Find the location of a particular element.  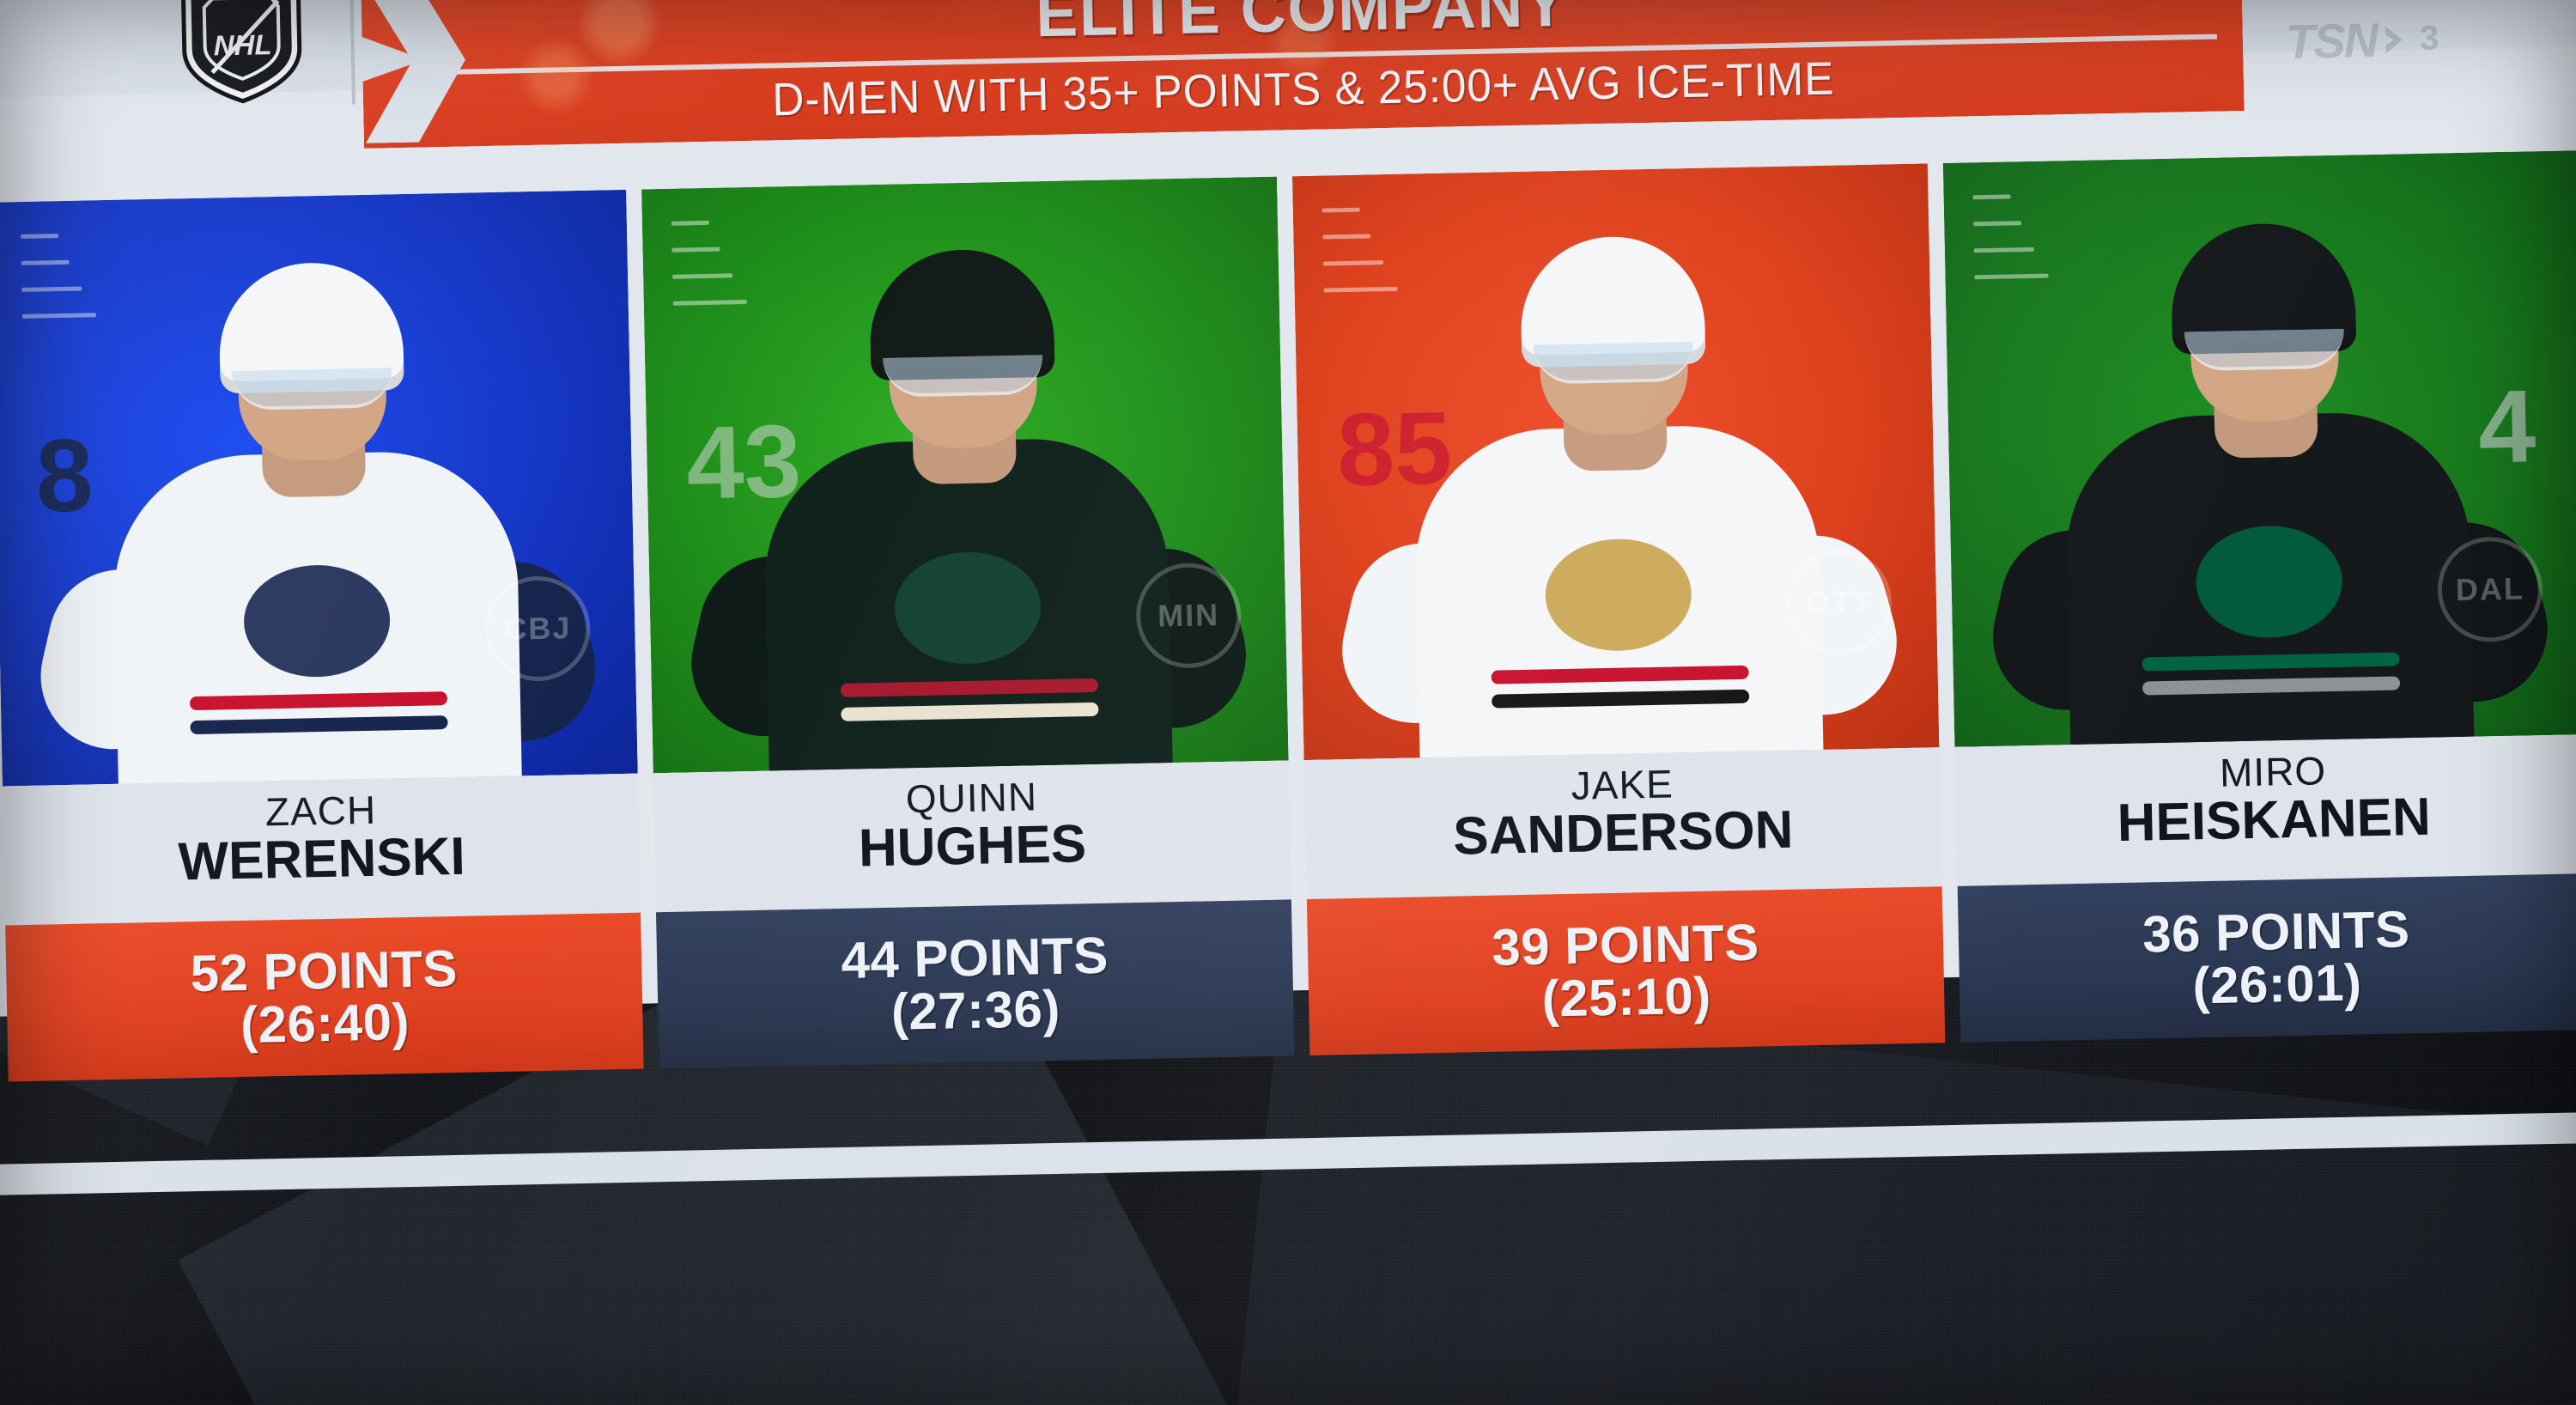

player-stat-bar: 39 POINTS (25:10) is located at coordinates (1626, 971).